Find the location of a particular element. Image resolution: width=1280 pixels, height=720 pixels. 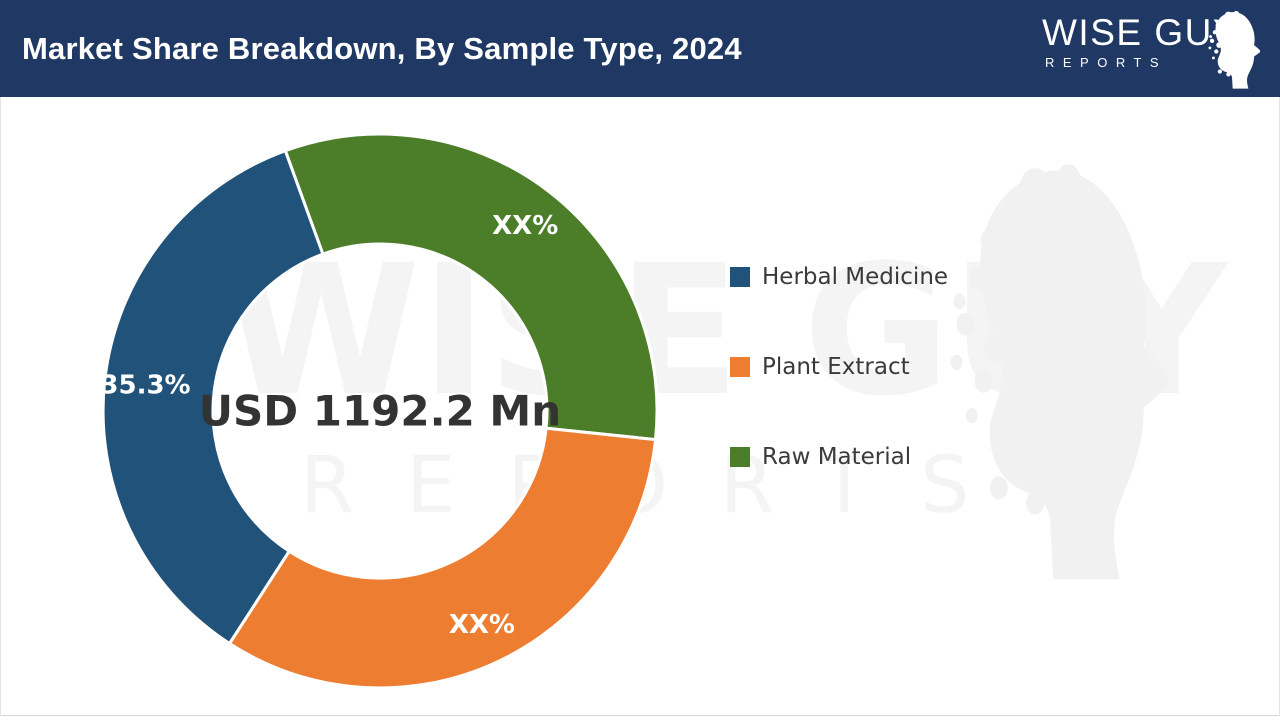

donut-slice-raw-material is located at coordinates (471, 287).